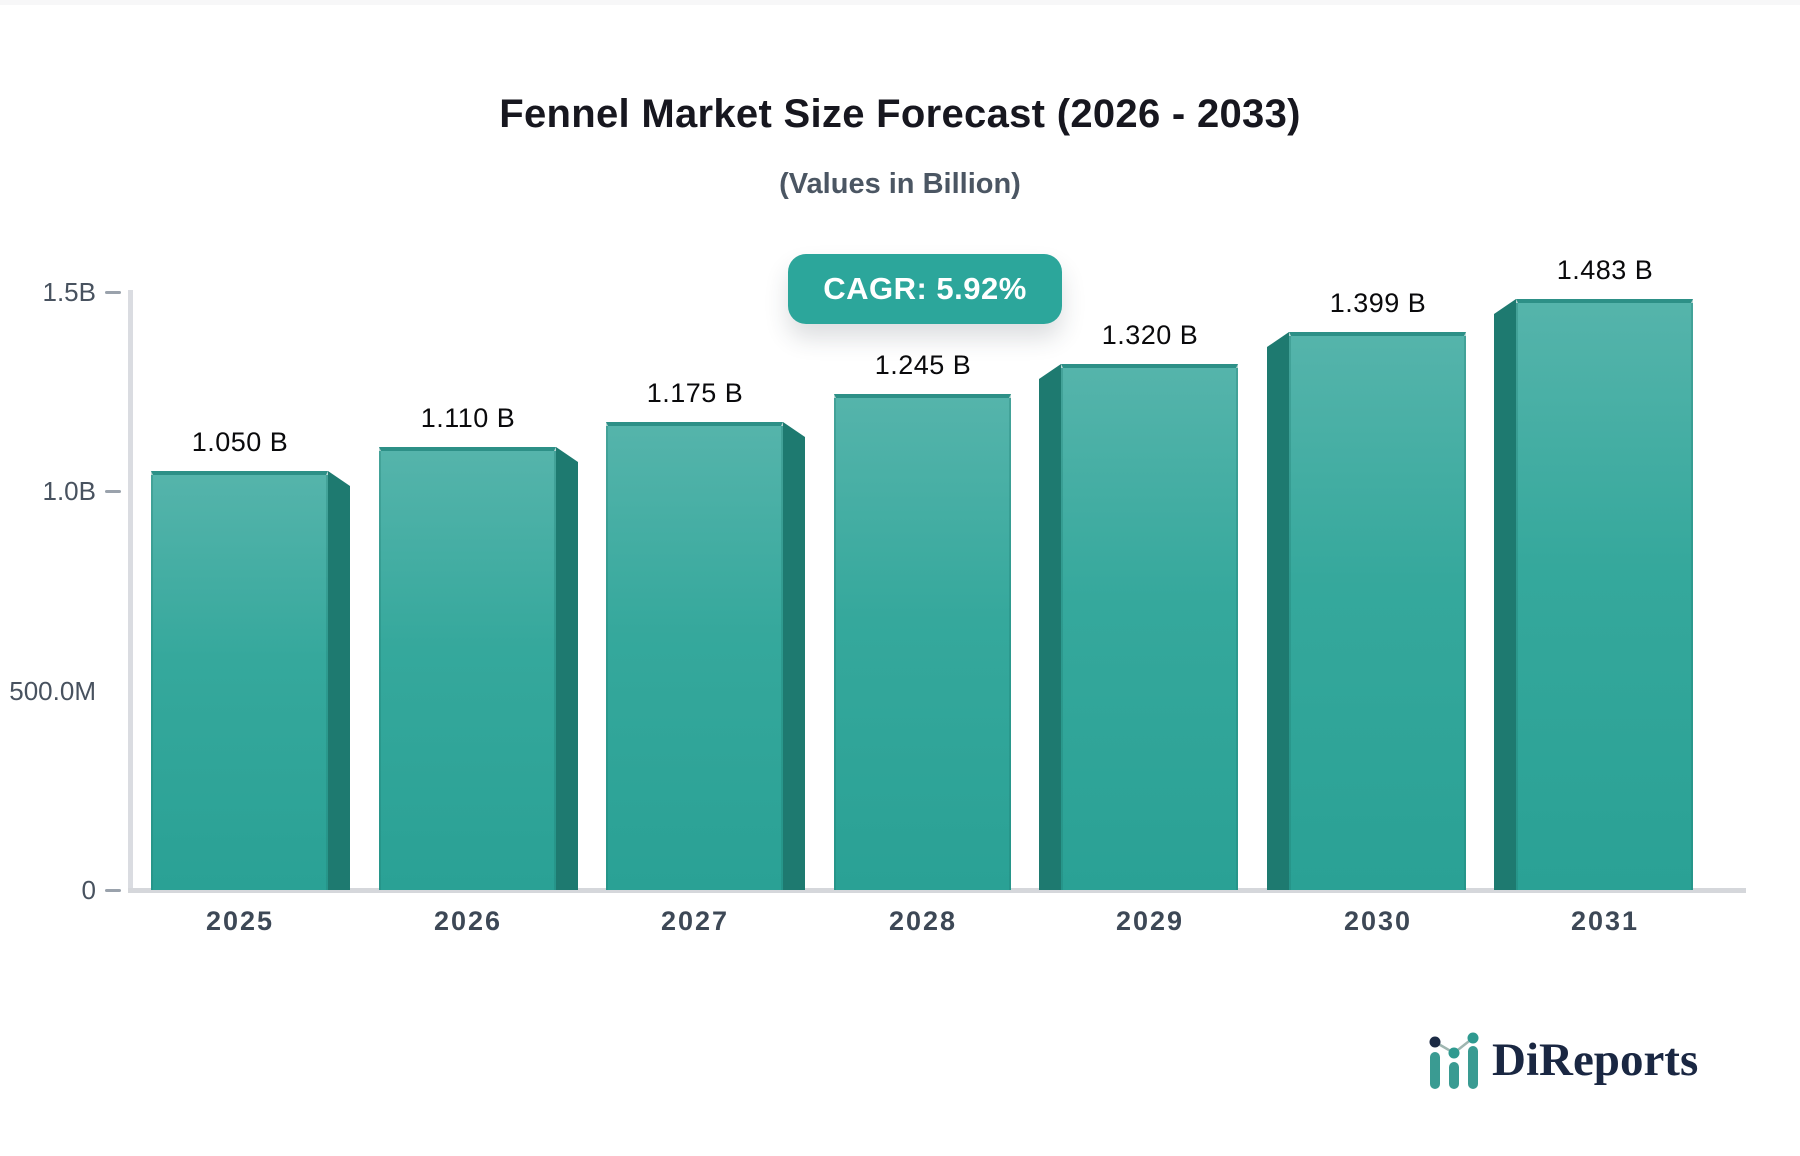 The width and height of the screenshot is (1800, 1156). What do you see at coordinates (69, 491) in the screenshot?
I see `y-axis-tick-label: 1.0B` at bounding box center [69, 491].